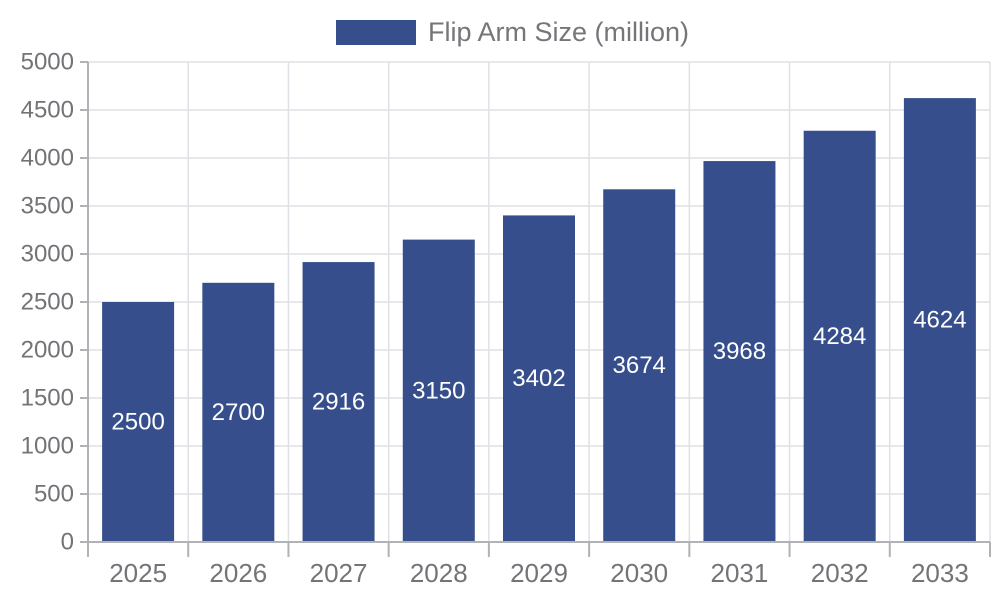  I want to click on x-tick-label: 2025, so click(138, 573).